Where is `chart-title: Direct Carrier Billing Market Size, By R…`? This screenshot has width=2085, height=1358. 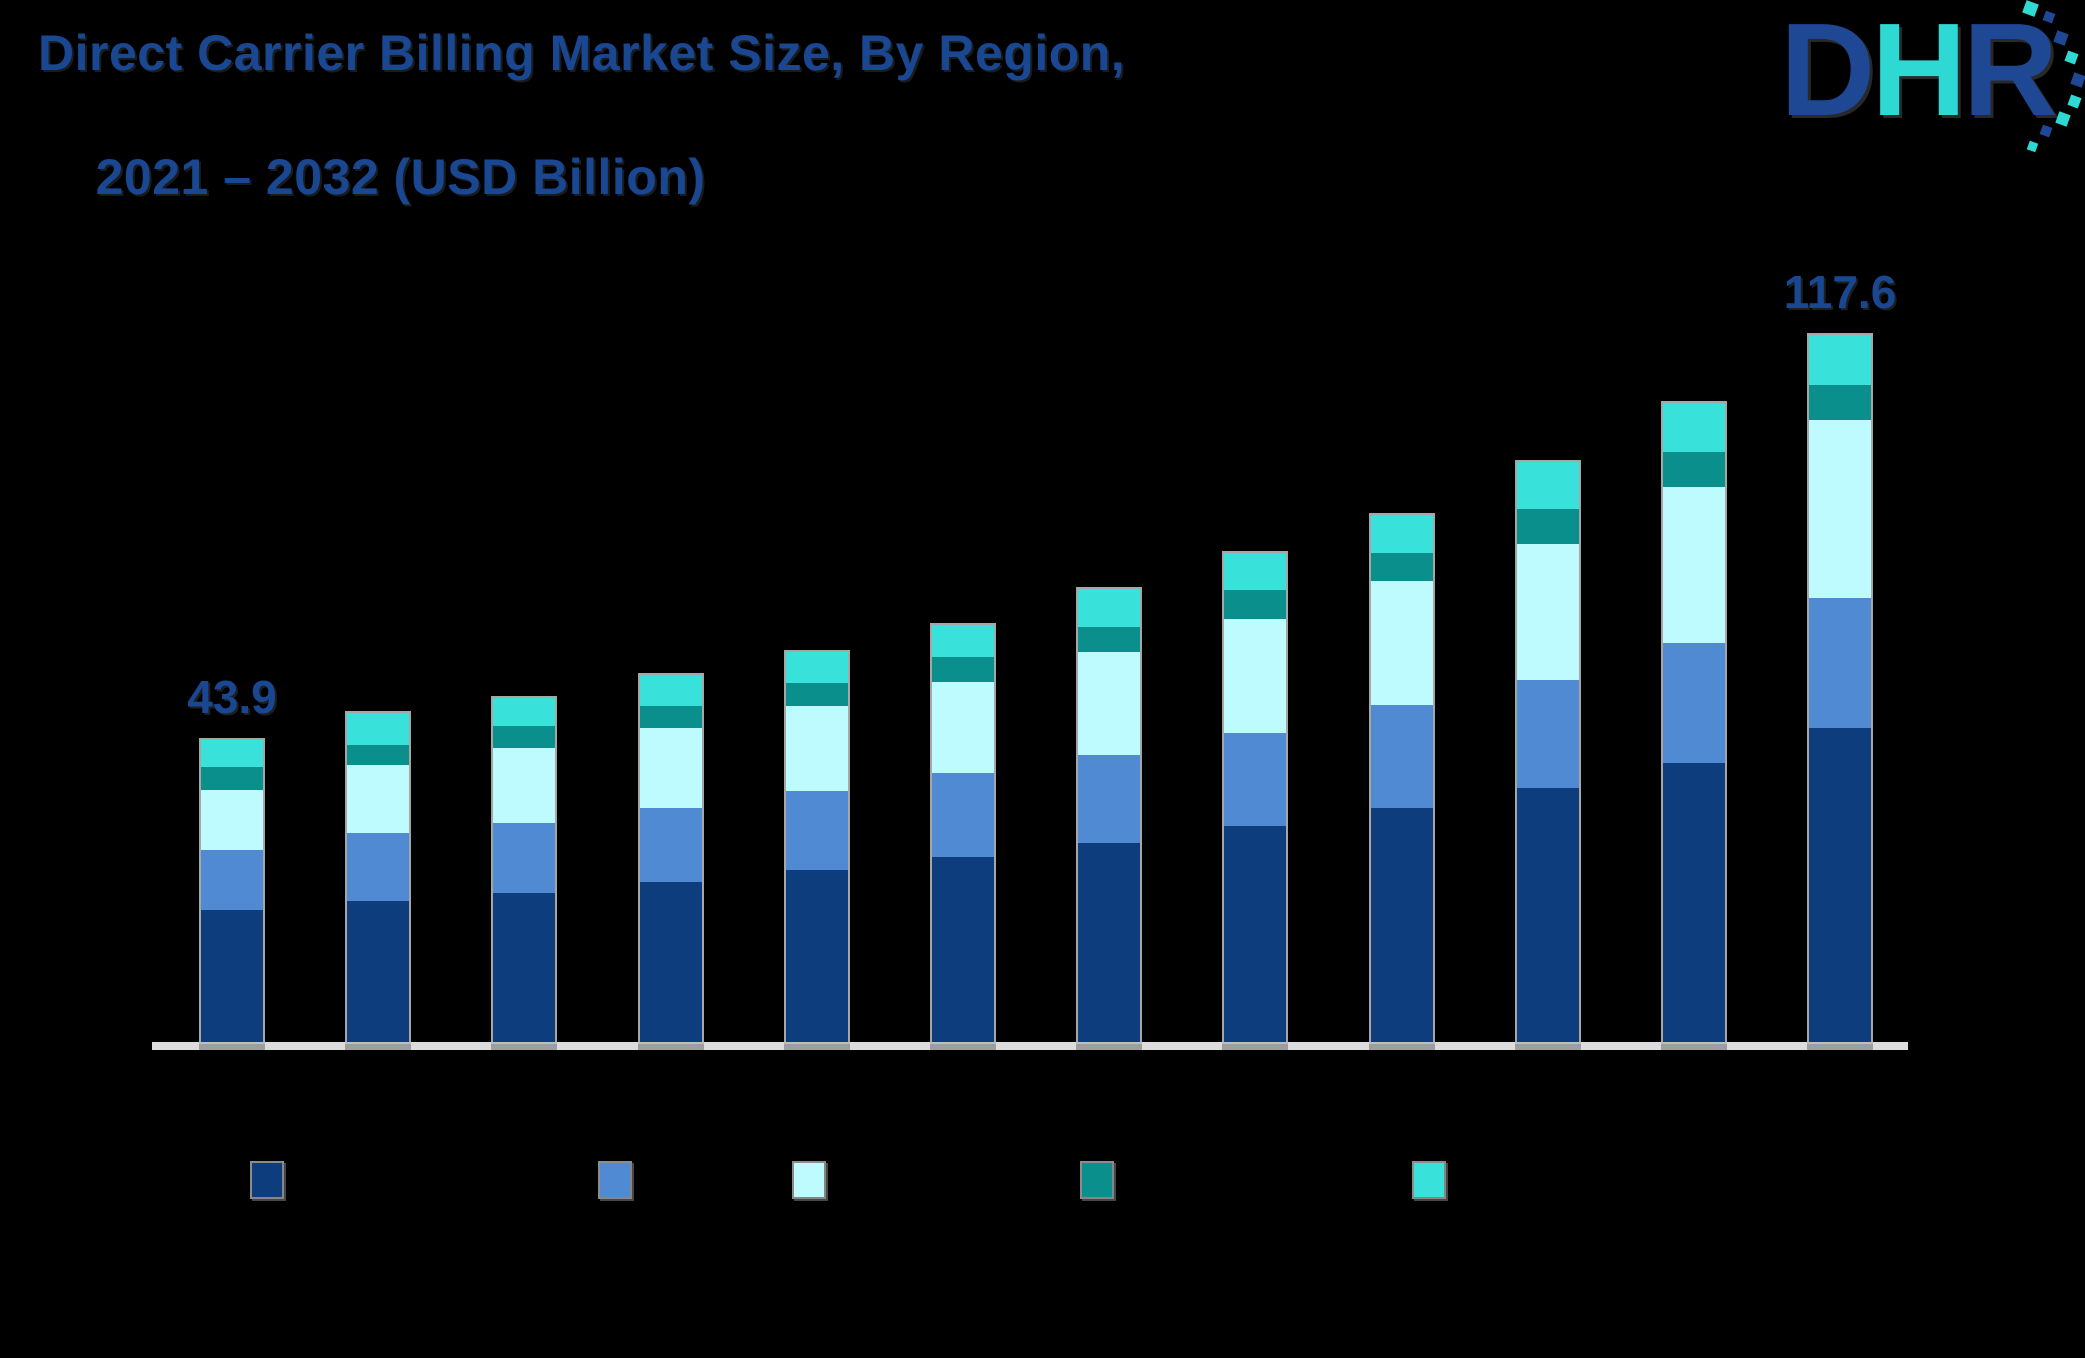
chart-title: Direct Carrier Billing Market Size, By R… is located at coordinates (581, 146).